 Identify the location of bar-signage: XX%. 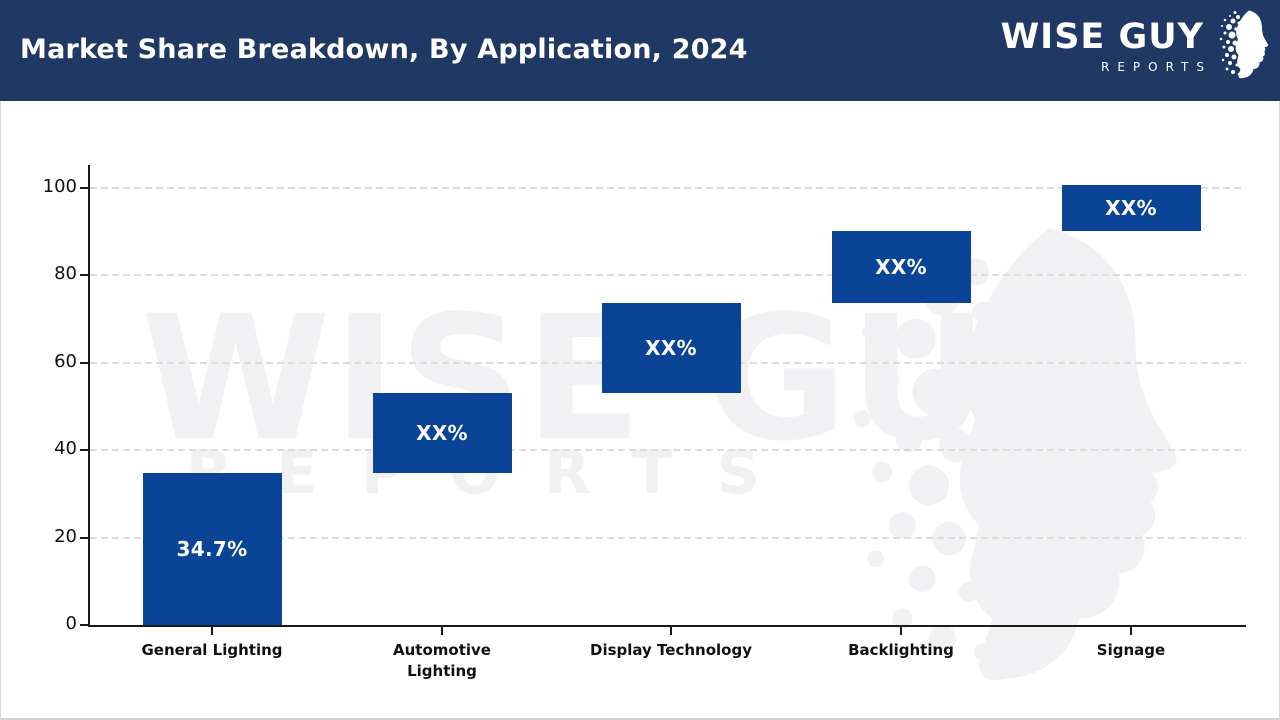
(1131, 208).